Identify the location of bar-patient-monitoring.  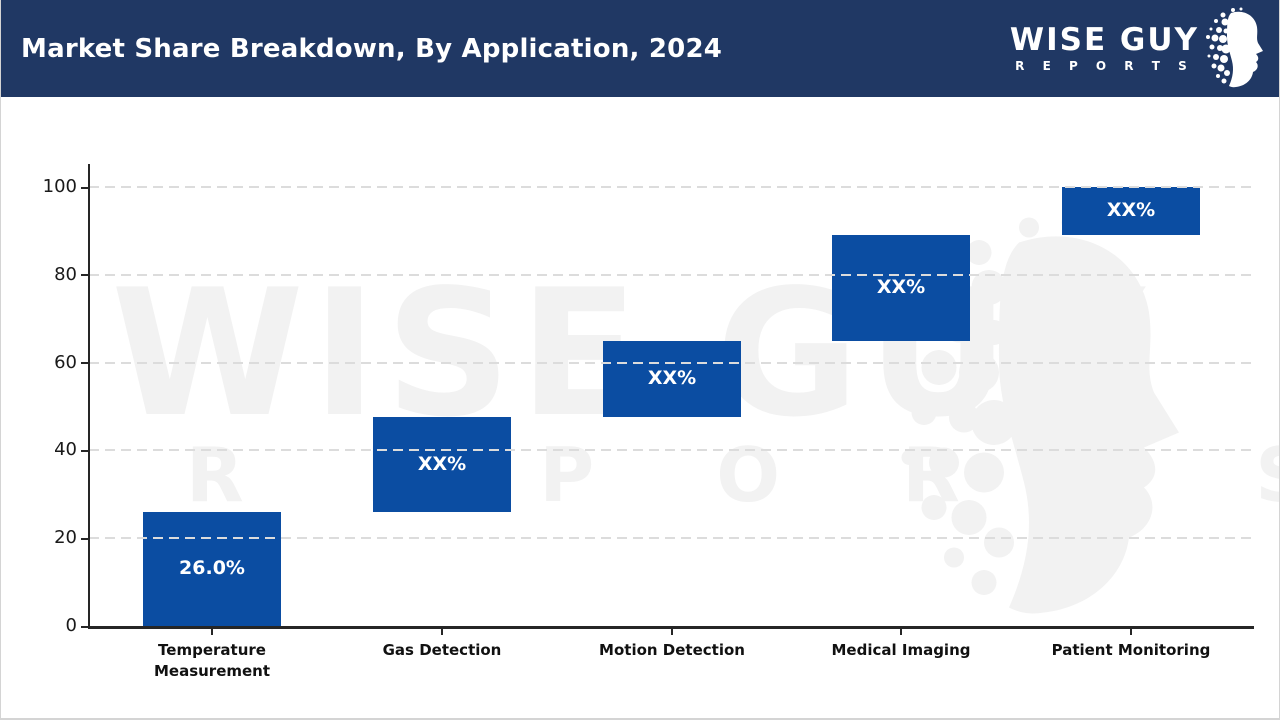
(1131, 211).